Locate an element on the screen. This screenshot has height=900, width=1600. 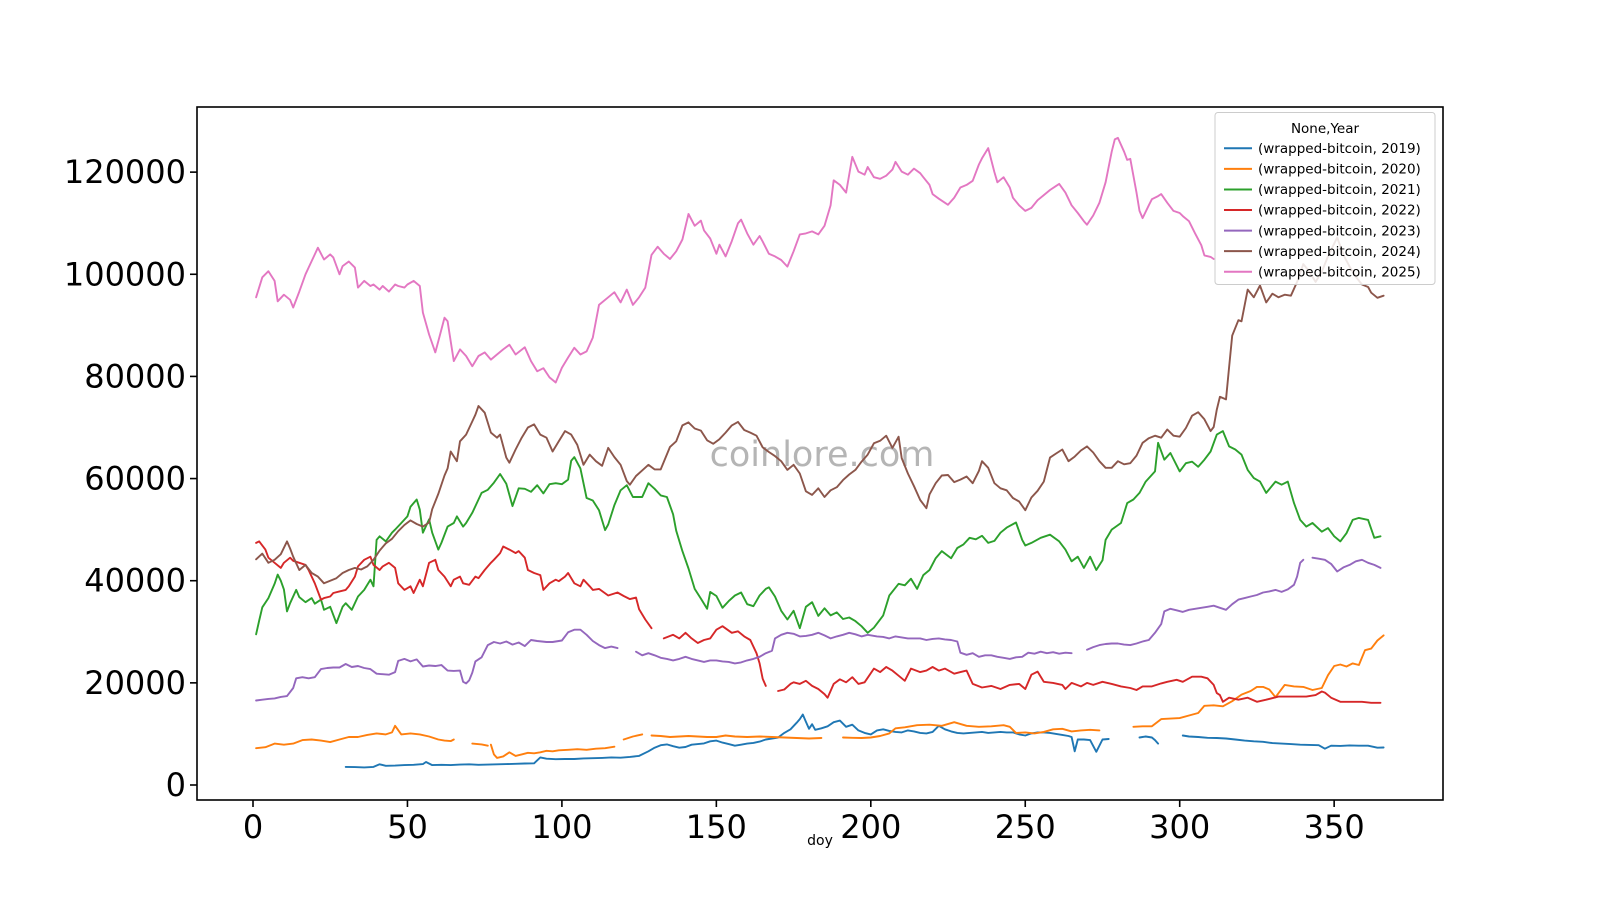
x-tick-label: 250 is located at coordinates (1025, 827).